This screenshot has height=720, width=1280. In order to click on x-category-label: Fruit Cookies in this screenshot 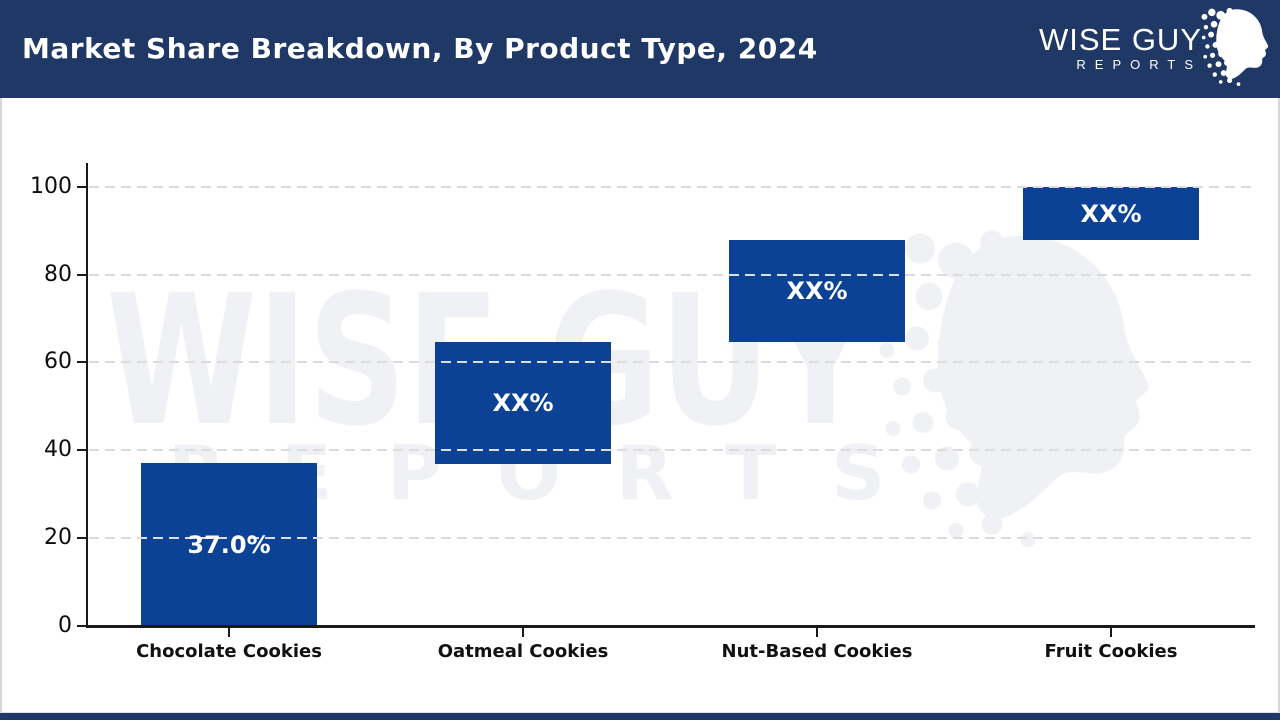, I will do `click(1111, 651)`.